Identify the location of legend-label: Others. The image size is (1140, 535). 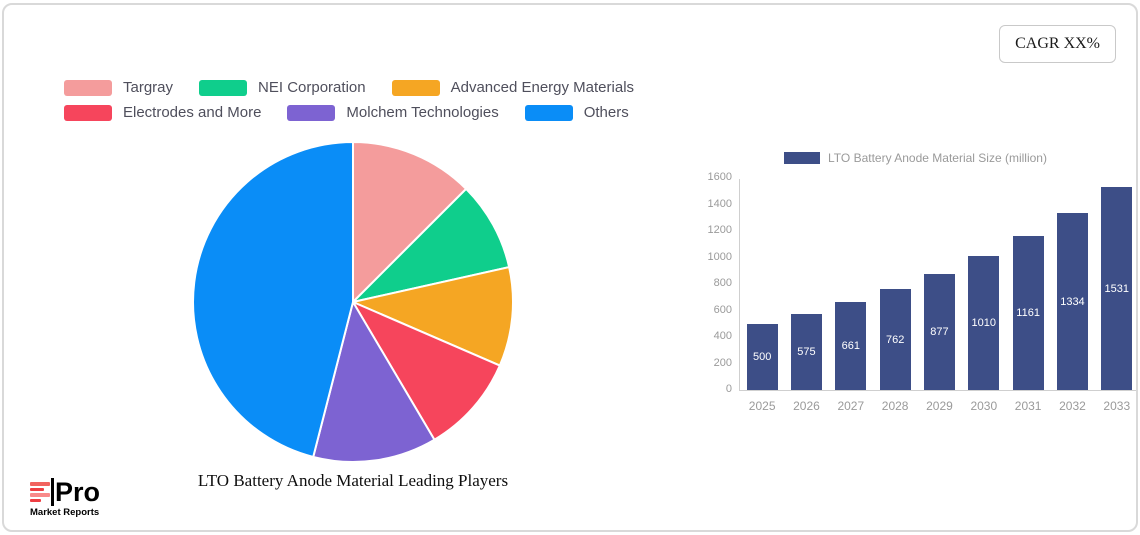
(606, 112).